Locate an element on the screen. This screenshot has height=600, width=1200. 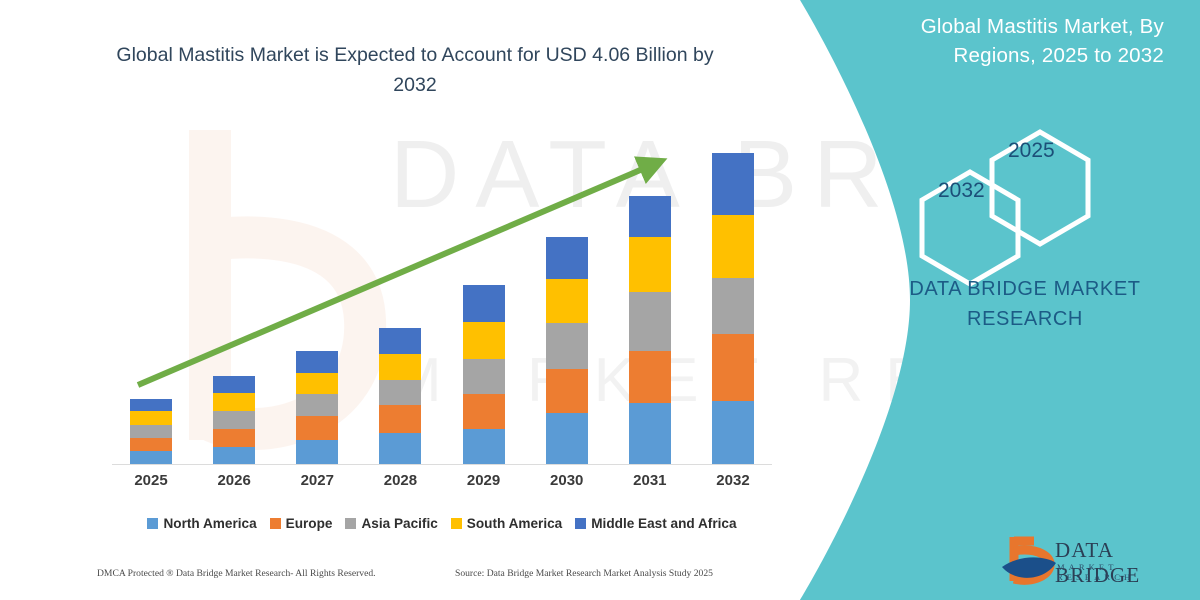
bar-2026 is located at coordinates (234, 419).